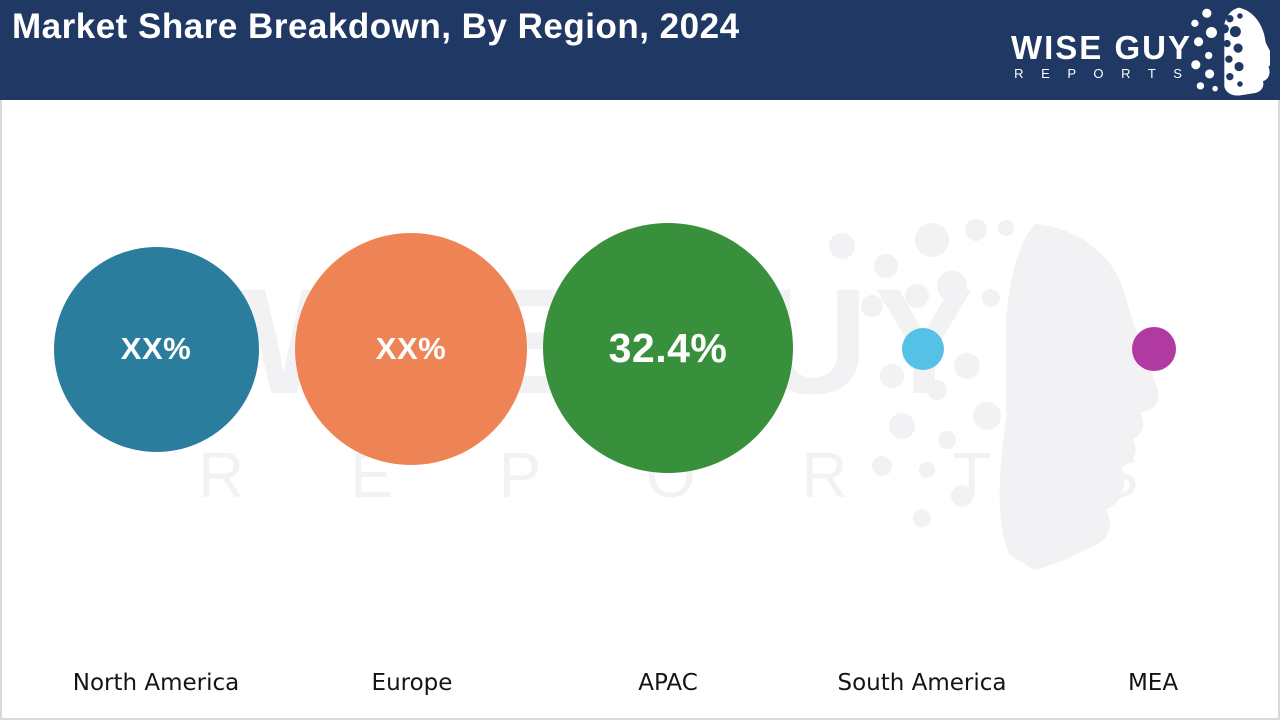  I want to click on bubble-europe: XX%, so click(411, 349).